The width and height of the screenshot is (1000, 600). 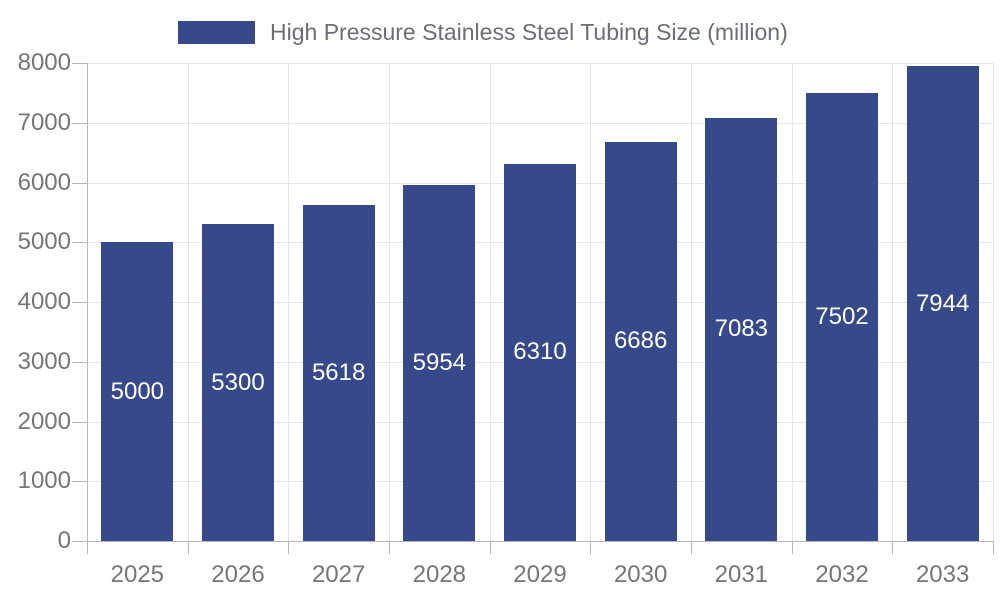 I want to click on bar-2026: 5300, so click(x=238, y=382).